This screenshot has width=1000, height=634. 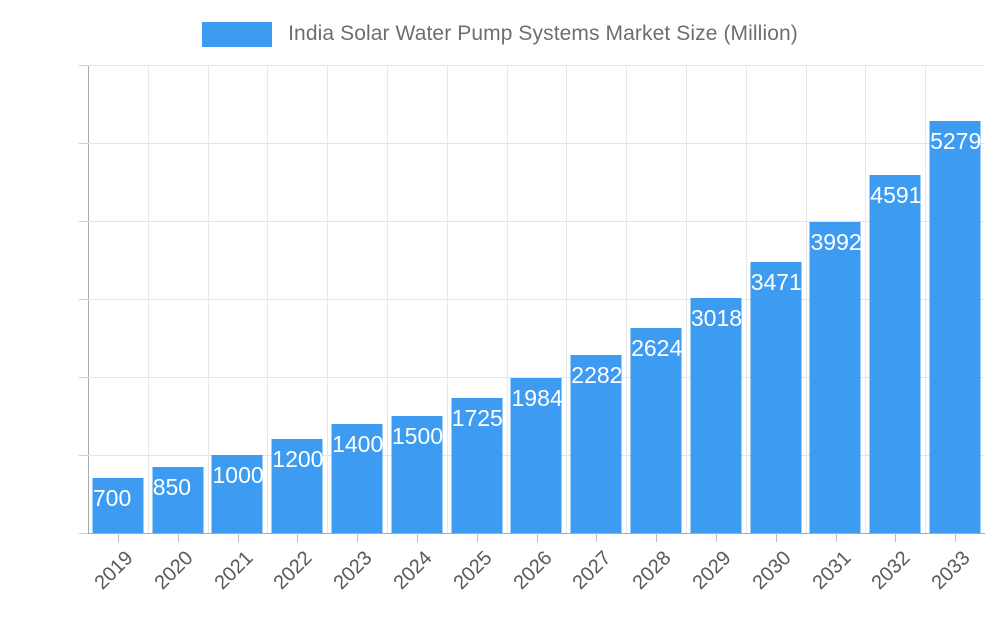 I want to click on bar-slot: 1725, so click(x=477, y=299).